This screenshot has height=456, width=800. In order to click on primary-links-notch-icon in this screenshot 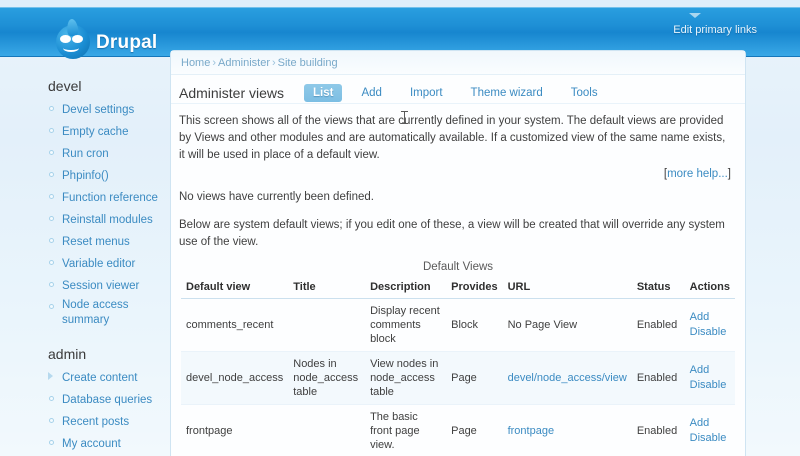, I will do `click(695, 15)`.